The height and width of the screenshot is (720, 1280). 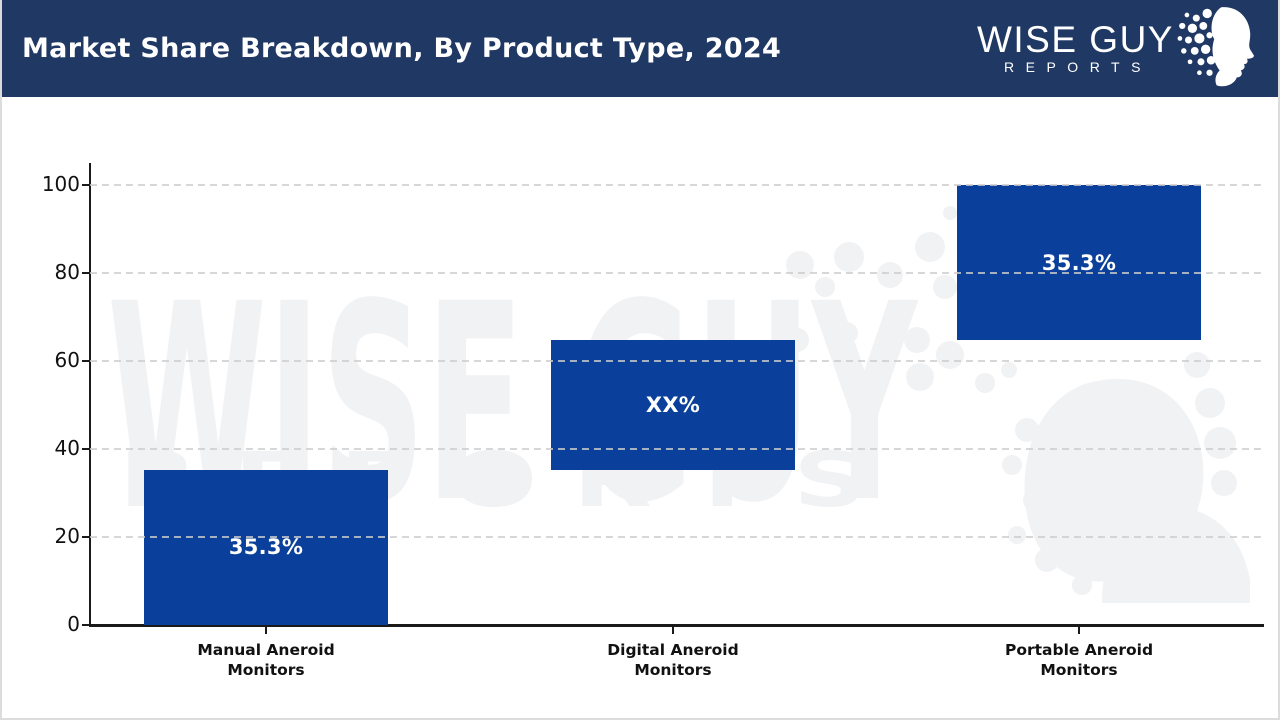 I want to click on bar-value-label: XX%, so click(x=673, y=404).